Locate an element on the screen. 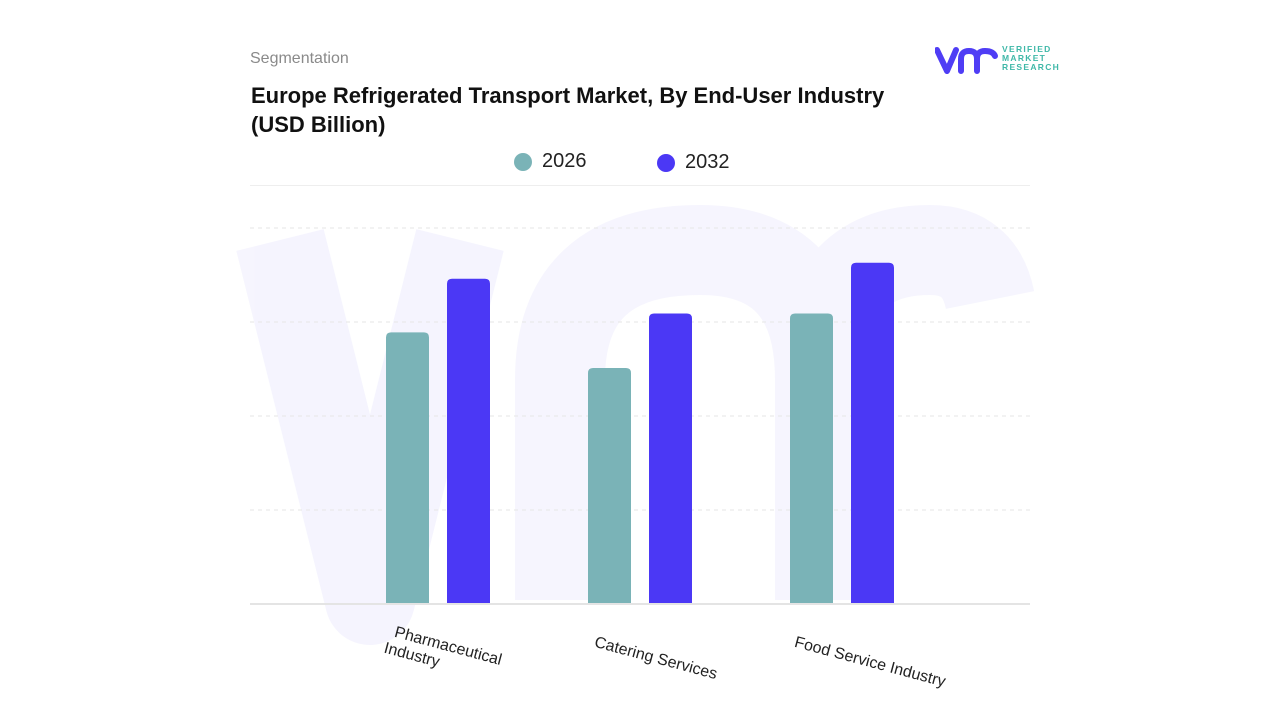 Image resolution: width=1280 pixels, height=720 pixels. logo-line: RESEARCH is located at coordinates (1031, 67).